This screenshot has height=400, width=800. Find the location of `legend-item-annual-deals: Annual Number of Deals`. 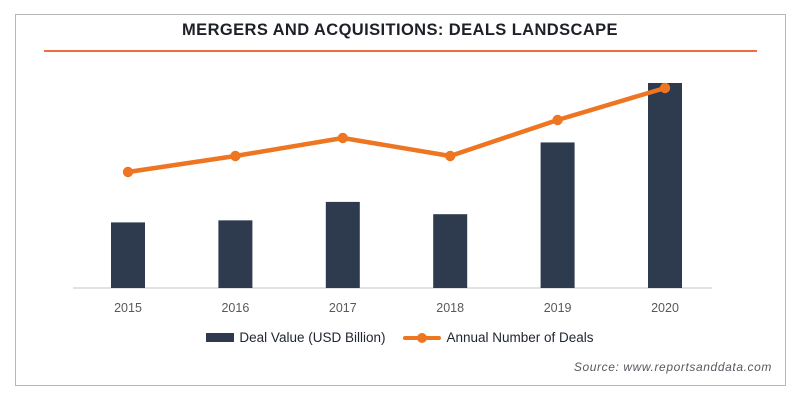

legend-item-annual-deals: Annual Number of Deals is located at coordinates (498, 337).